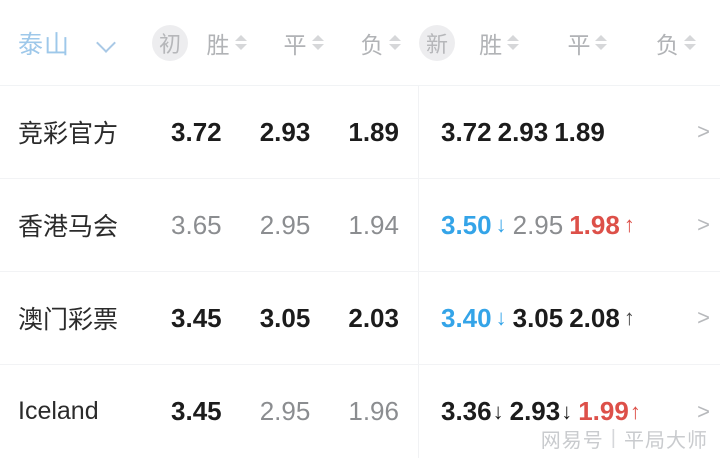 This screenshot has width=720, height=459. I want to click on initial-odd-value: 2.93, so click(285, 131).